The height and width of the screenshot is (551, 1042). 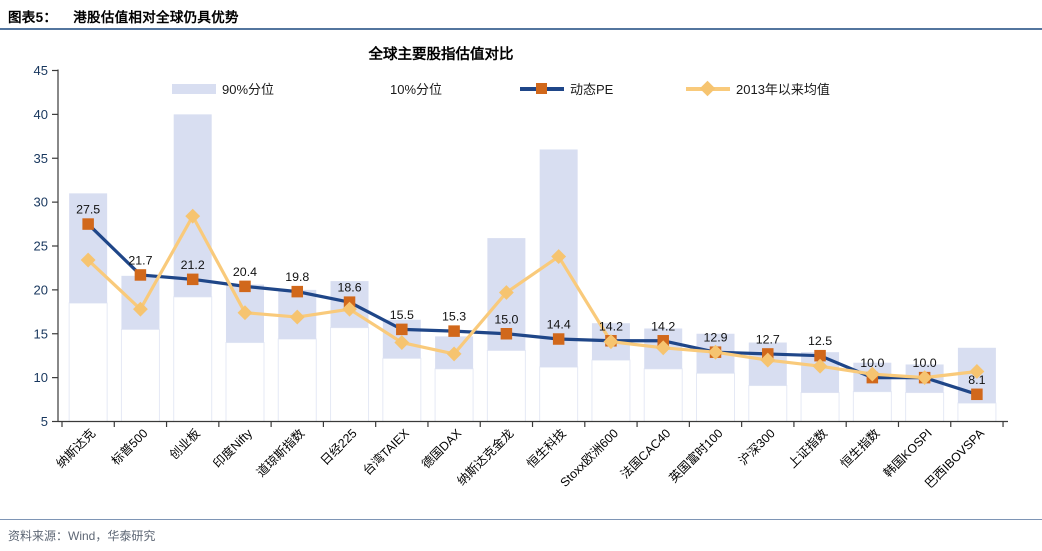 I want to click on legend-item-10th-percentile: 10%分位, so click(x=391, y=89).